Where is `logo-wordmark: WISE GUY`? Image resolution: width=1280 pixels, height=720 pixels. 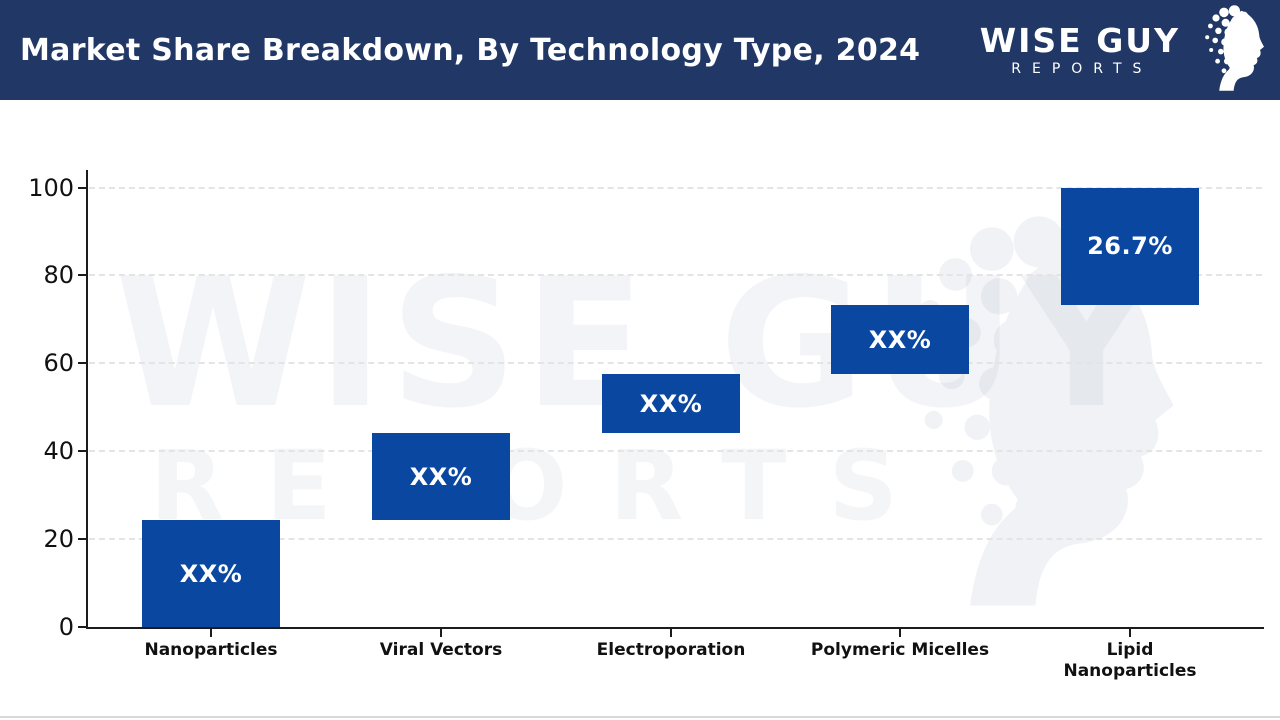 logo-wordmark: WISE GUY is located at coordinates (1079, 40).